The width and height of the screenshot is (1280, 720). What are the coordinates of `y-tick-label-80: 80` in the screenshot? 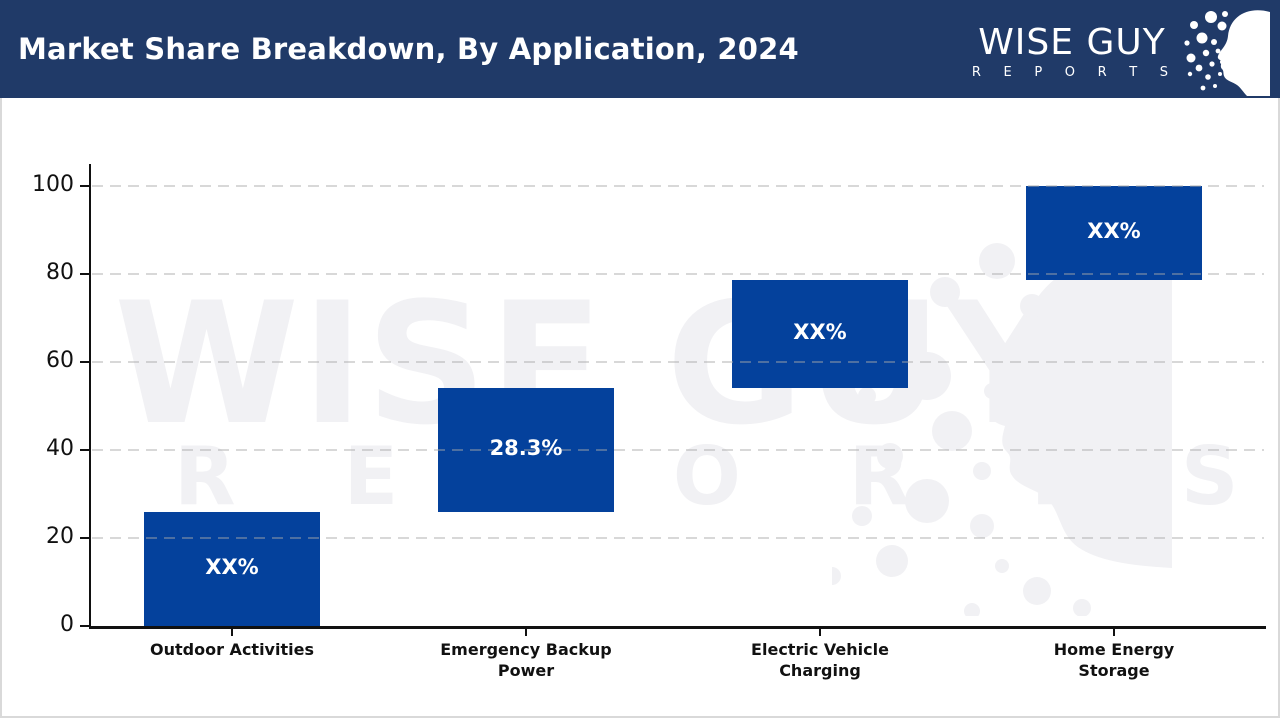 It's located at (60, 272).